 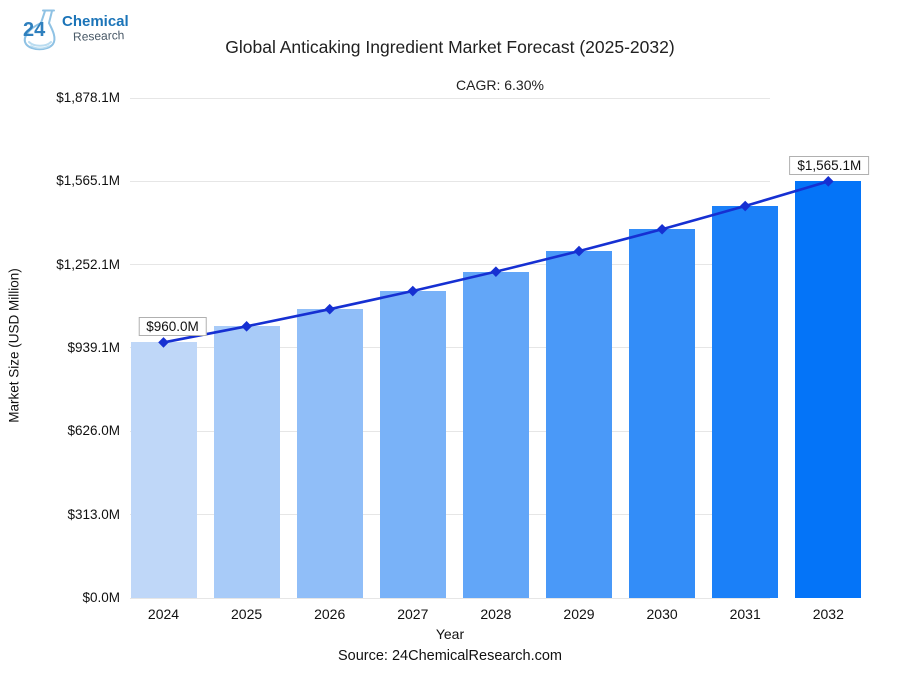 I want to click on flask-icon, so click(x=39, y=30).